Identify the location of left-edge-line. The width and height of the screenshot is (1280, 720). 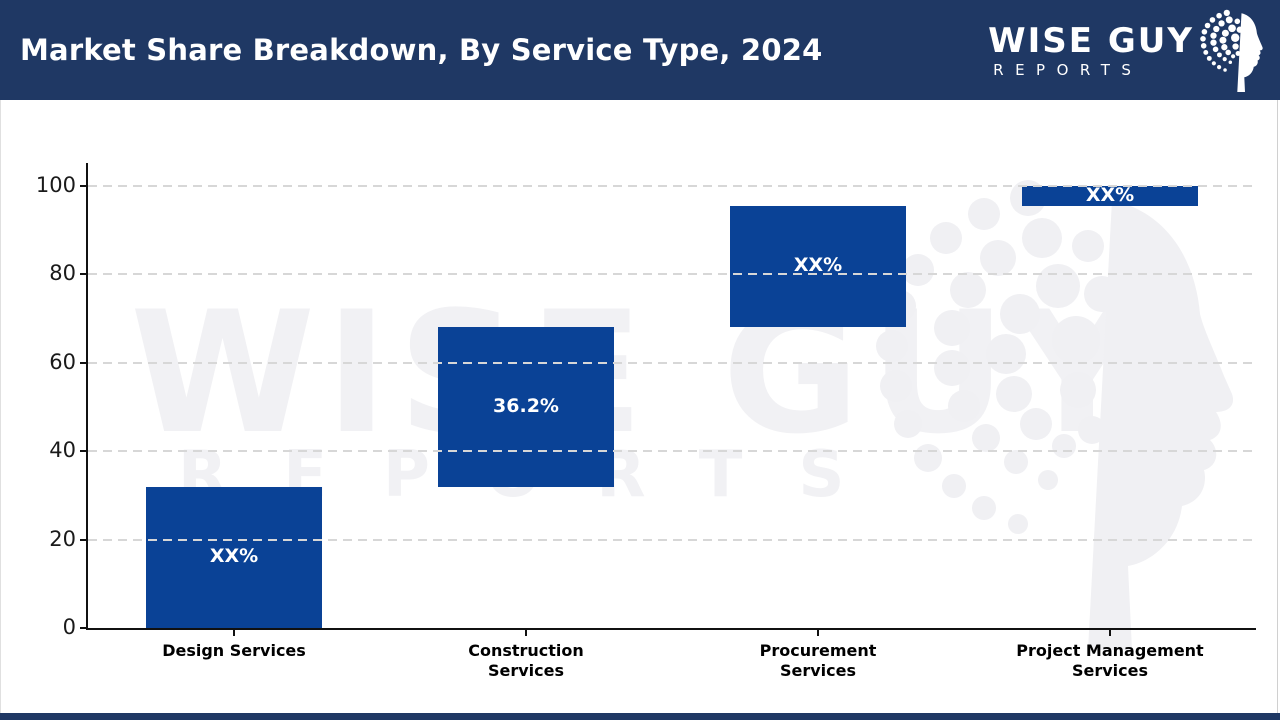
(0, 406).